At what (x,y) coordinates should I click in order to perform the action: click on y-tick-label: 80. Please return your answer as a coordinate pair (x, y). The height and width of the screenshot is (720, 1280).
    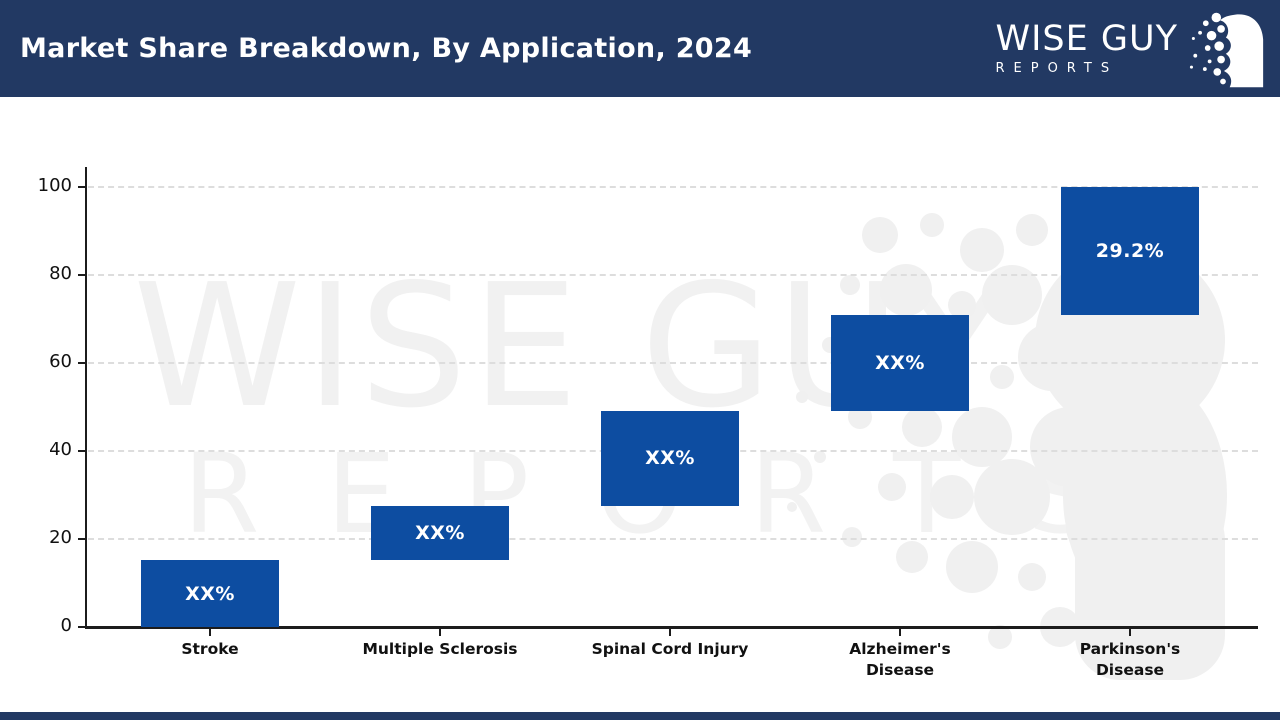
    Looking at the image, I should click on (60, 273).